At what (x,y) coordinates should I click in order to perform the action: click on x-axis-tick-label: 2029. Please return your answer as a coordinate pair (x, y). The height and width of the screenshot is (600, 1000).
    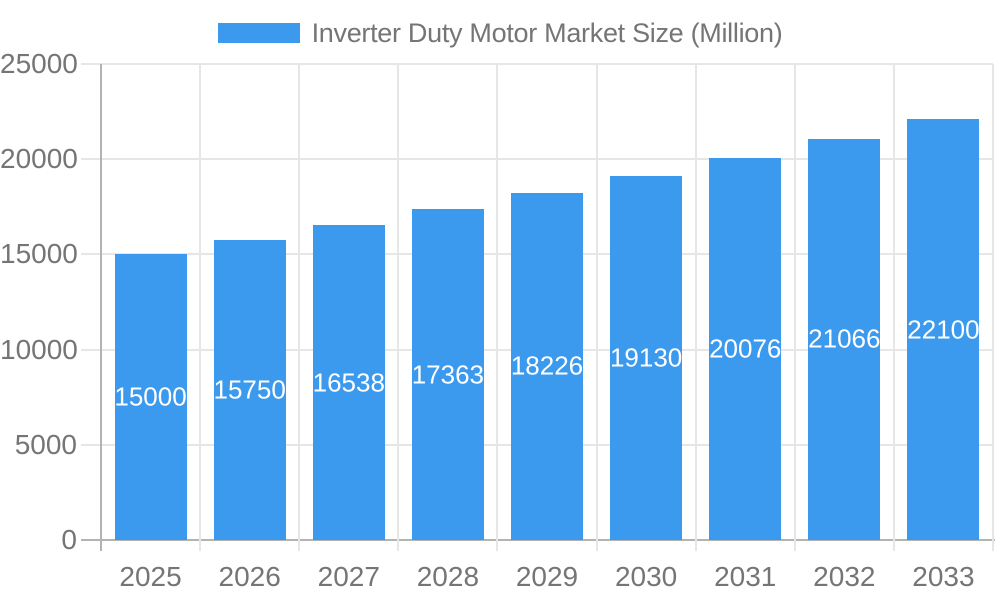
    Looking at the image, I should click on (547, 576).